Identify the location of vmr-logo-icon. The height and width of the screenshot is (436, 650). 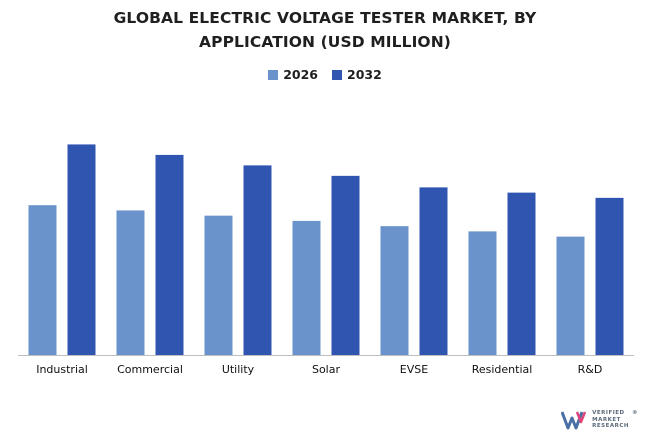
(574, 420).